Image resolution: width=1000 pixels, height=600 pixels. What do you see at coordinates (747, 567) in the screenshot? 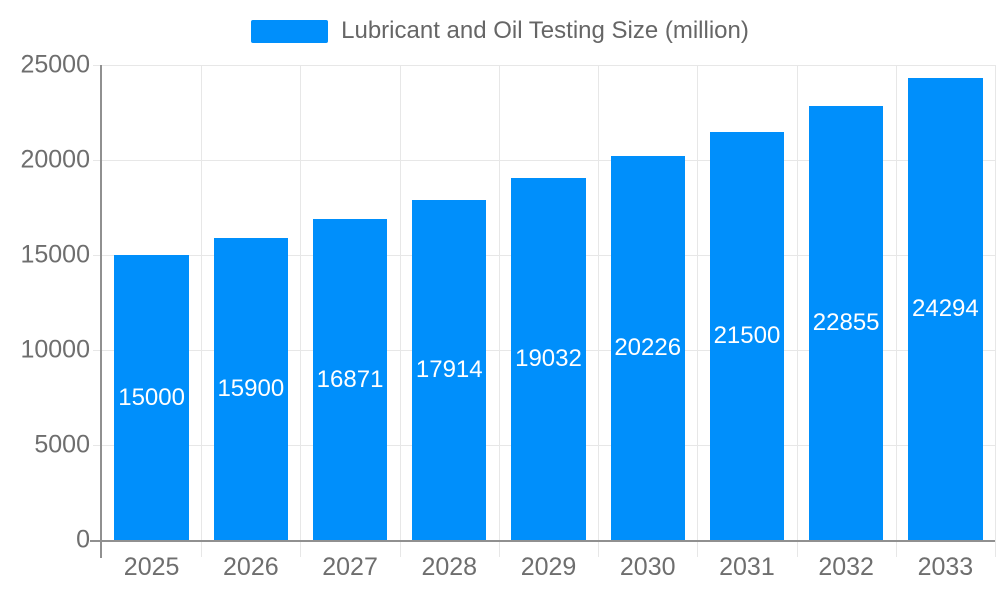
I see `x-axis-label-2031: 2031` at bounding box center [747, 567].